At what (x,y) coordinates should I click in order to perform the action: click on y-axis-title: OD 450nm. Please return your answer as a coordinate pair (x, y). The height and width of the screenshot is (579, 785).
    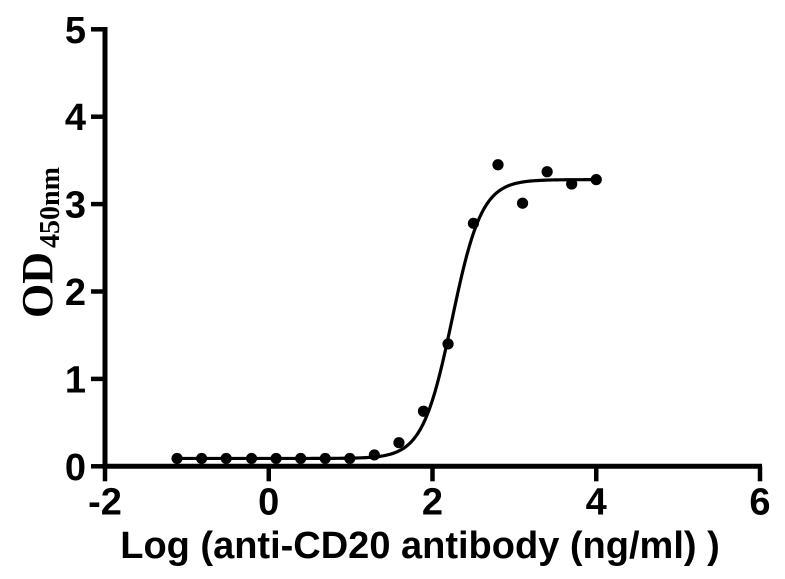
    Looking at the image, I should click on (39, 242).